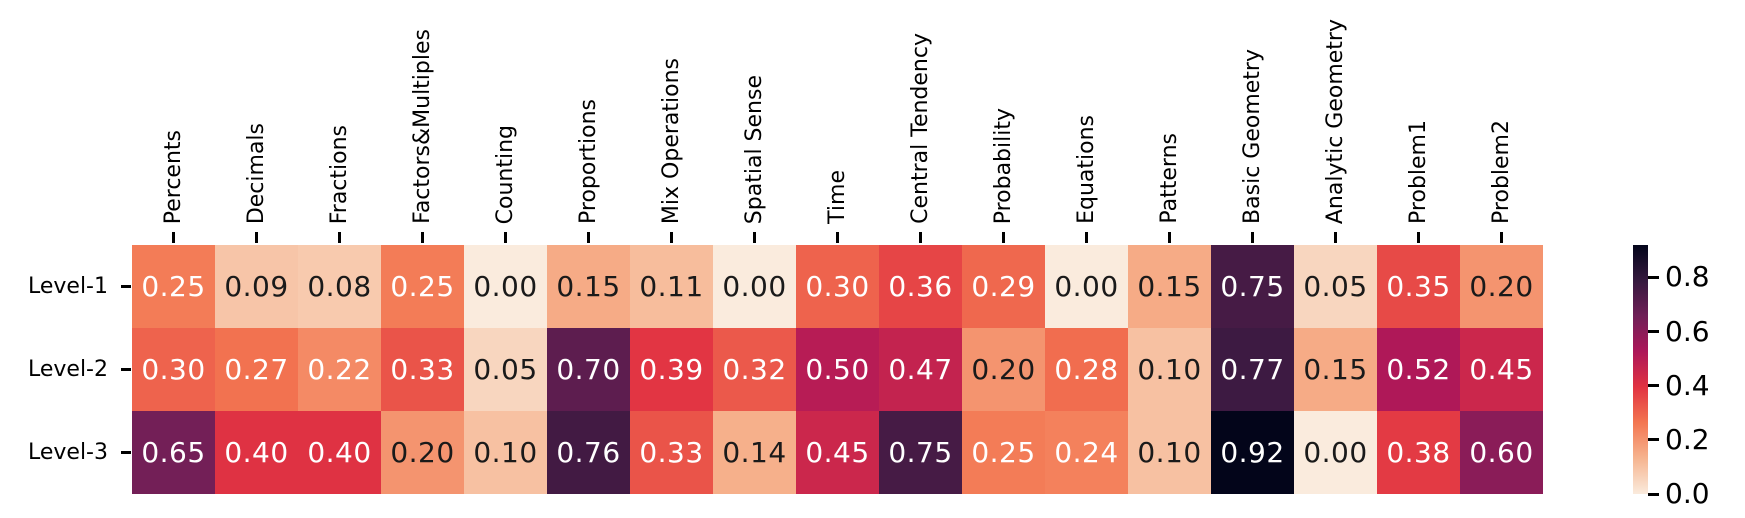 This screenshot has height=518, width=1745. What do you see at coordinates (588, 161) in the screenshot?
I see `column-label: Proportions` at bounding box center [588, 161].